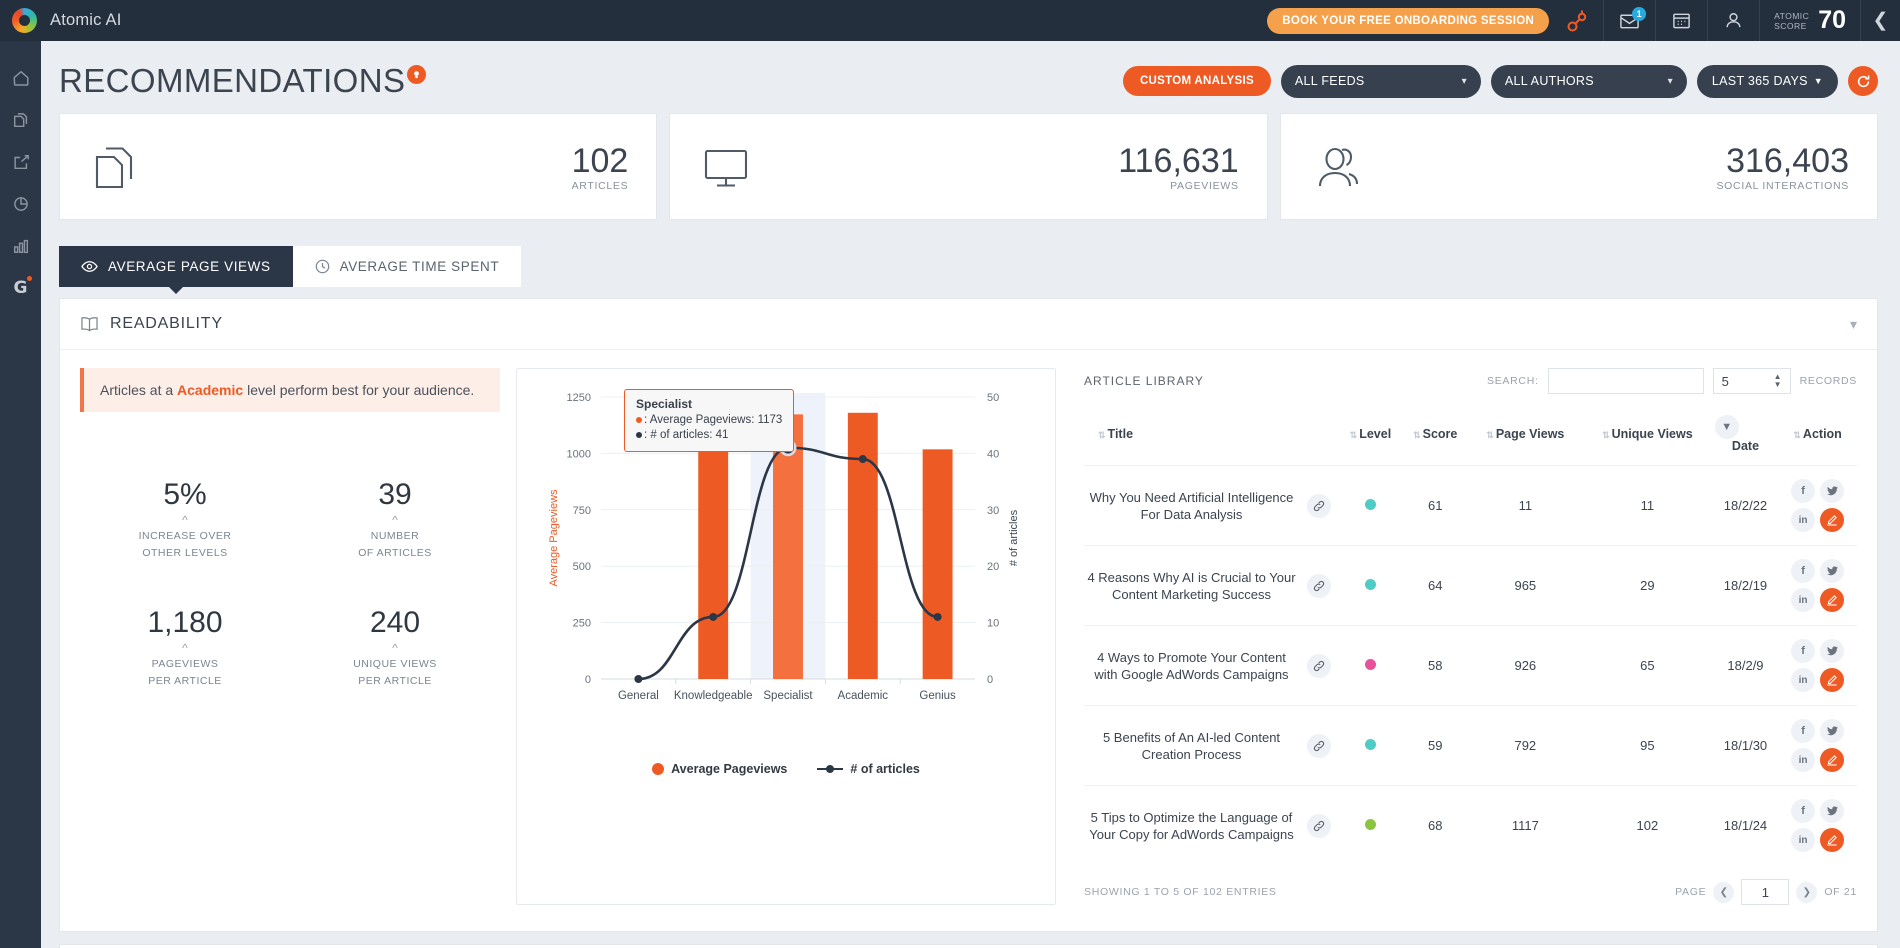 The height and width of the screenshot is (948, 1900). What do you see at coordinates (1817, 436) in the screenshot?
I see `column-header-action: ⇅ Action` at bounding box center [1817, 436].